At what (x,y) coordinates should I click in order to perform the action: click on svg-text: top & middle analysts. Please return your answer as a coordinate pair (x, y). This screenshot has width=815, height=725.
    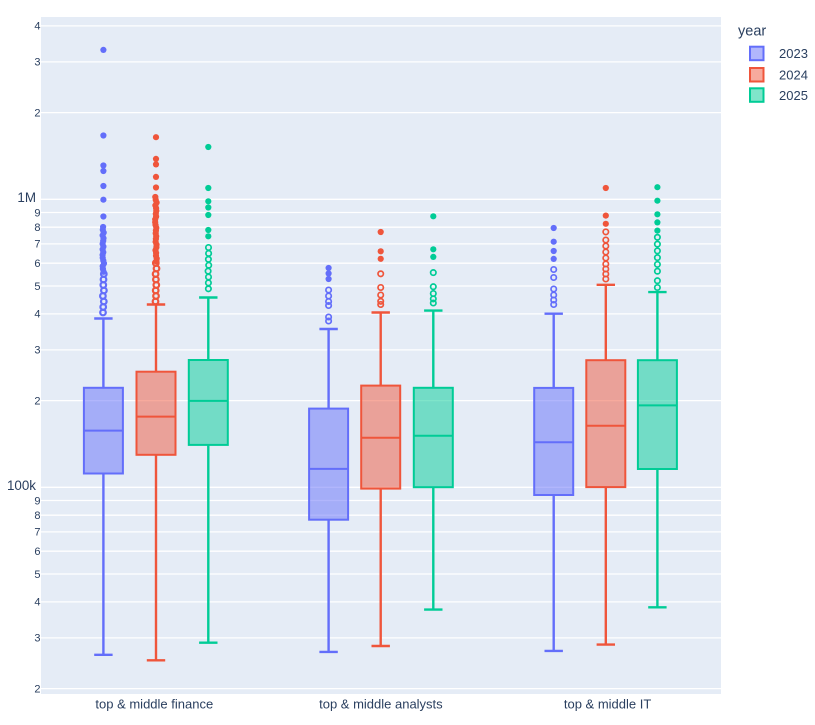
    Looking at the image, I should click on (381, 704).